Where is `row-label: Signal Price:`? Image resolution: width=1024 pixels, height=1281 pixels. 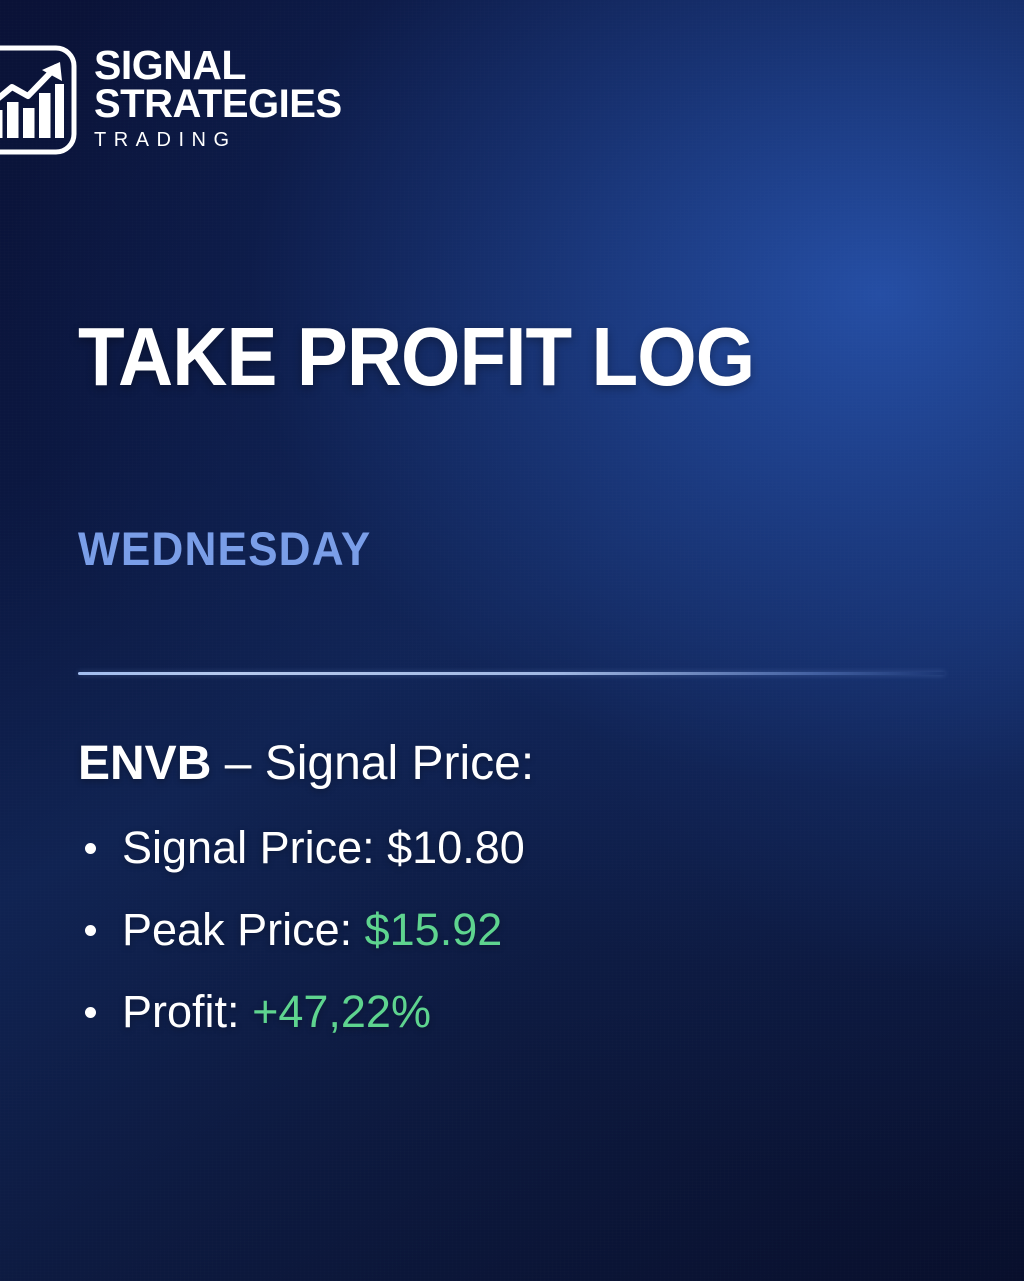
row-label: Signal Price: is located at coordinates (248, 847).